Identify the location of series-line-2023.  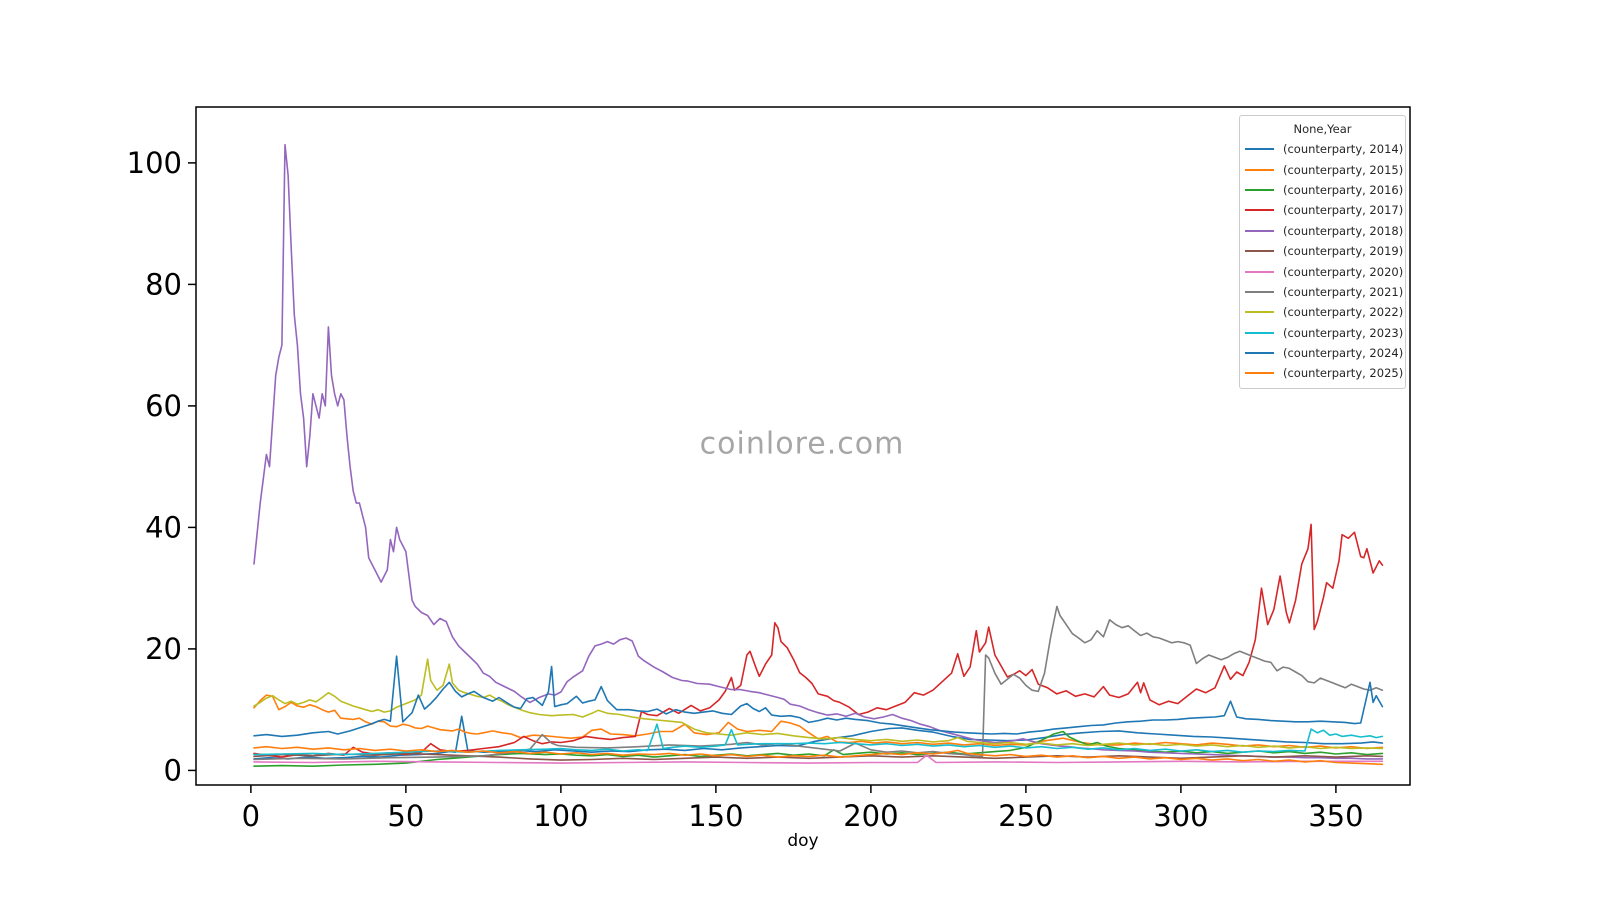
(818, 739).